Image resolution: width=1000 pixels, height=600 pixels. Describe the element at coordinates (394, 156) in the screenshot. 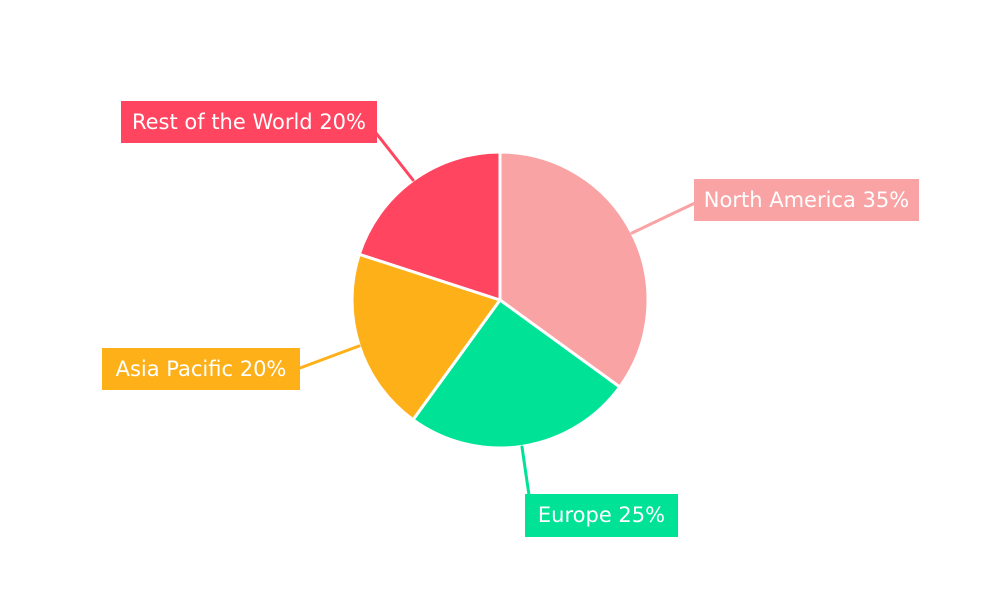

I see `label-leader-line-rest-of-the-world` at that location.